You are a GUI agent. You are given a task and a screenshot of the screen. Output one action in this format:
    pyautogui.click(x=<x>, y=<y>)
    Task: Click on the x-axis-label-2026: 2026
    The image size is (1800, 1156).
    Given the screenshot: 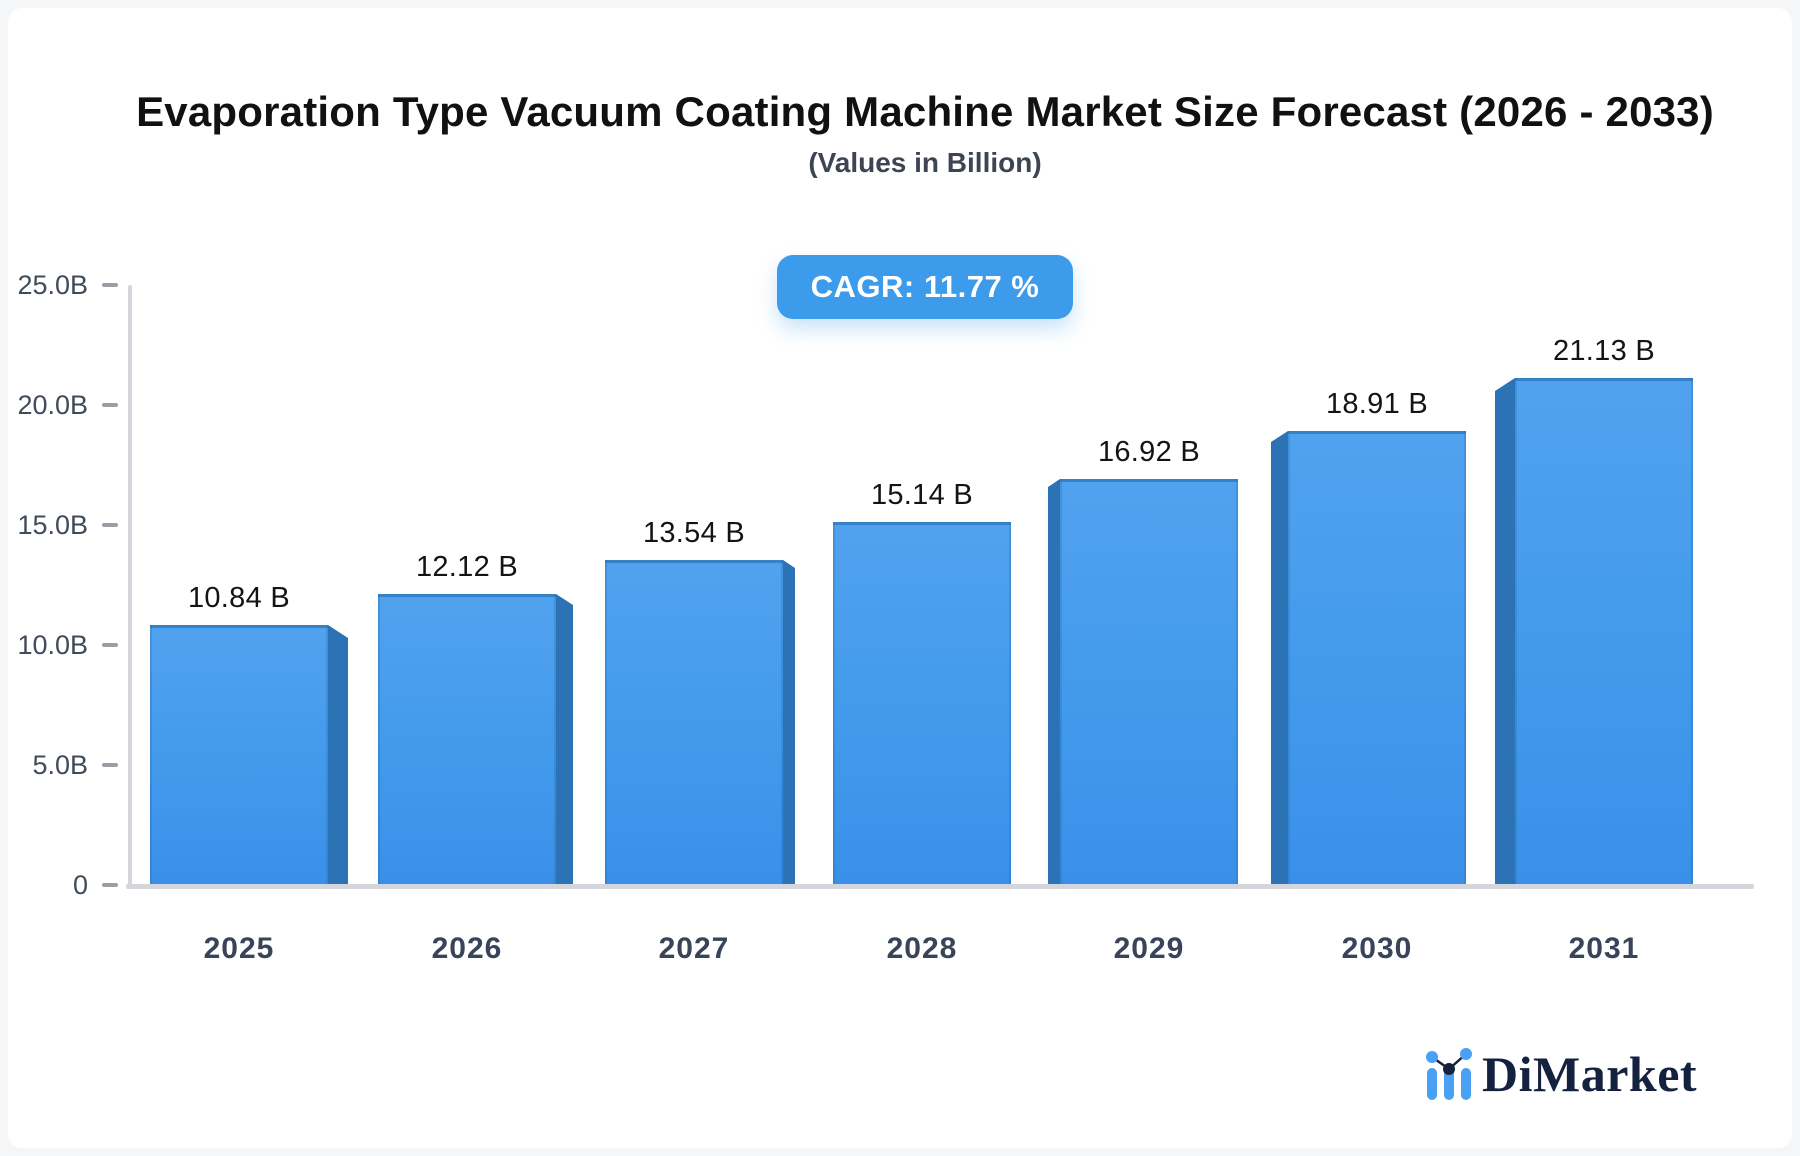 What is the action you would take?
    pyautogui.click(x=467, y=948)
    